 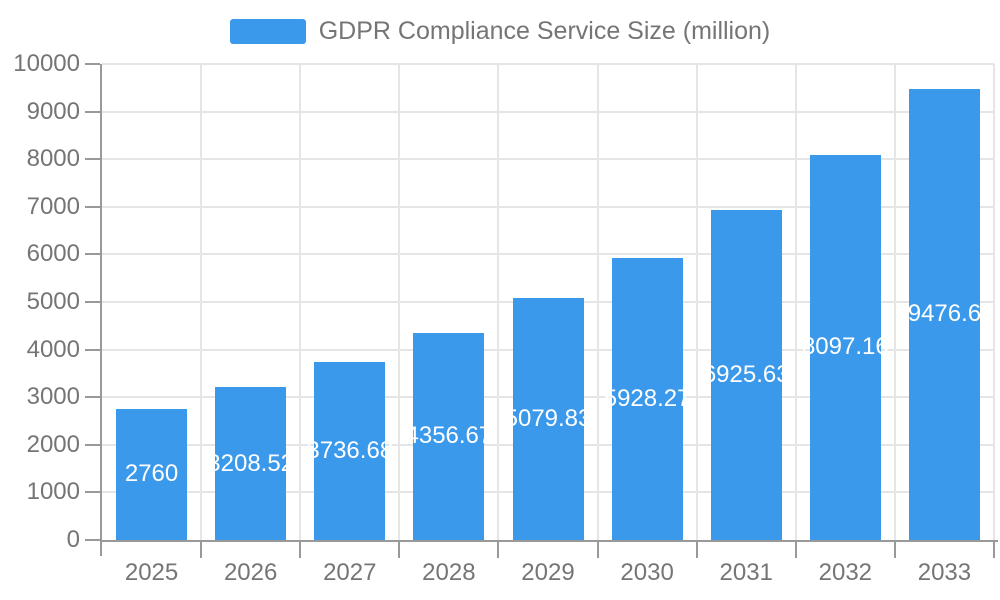 What do you see at coordinates (53, 444) in the screenshot?
I see `y-axis-tick-label: 2000` at bounding box center [53, 444].